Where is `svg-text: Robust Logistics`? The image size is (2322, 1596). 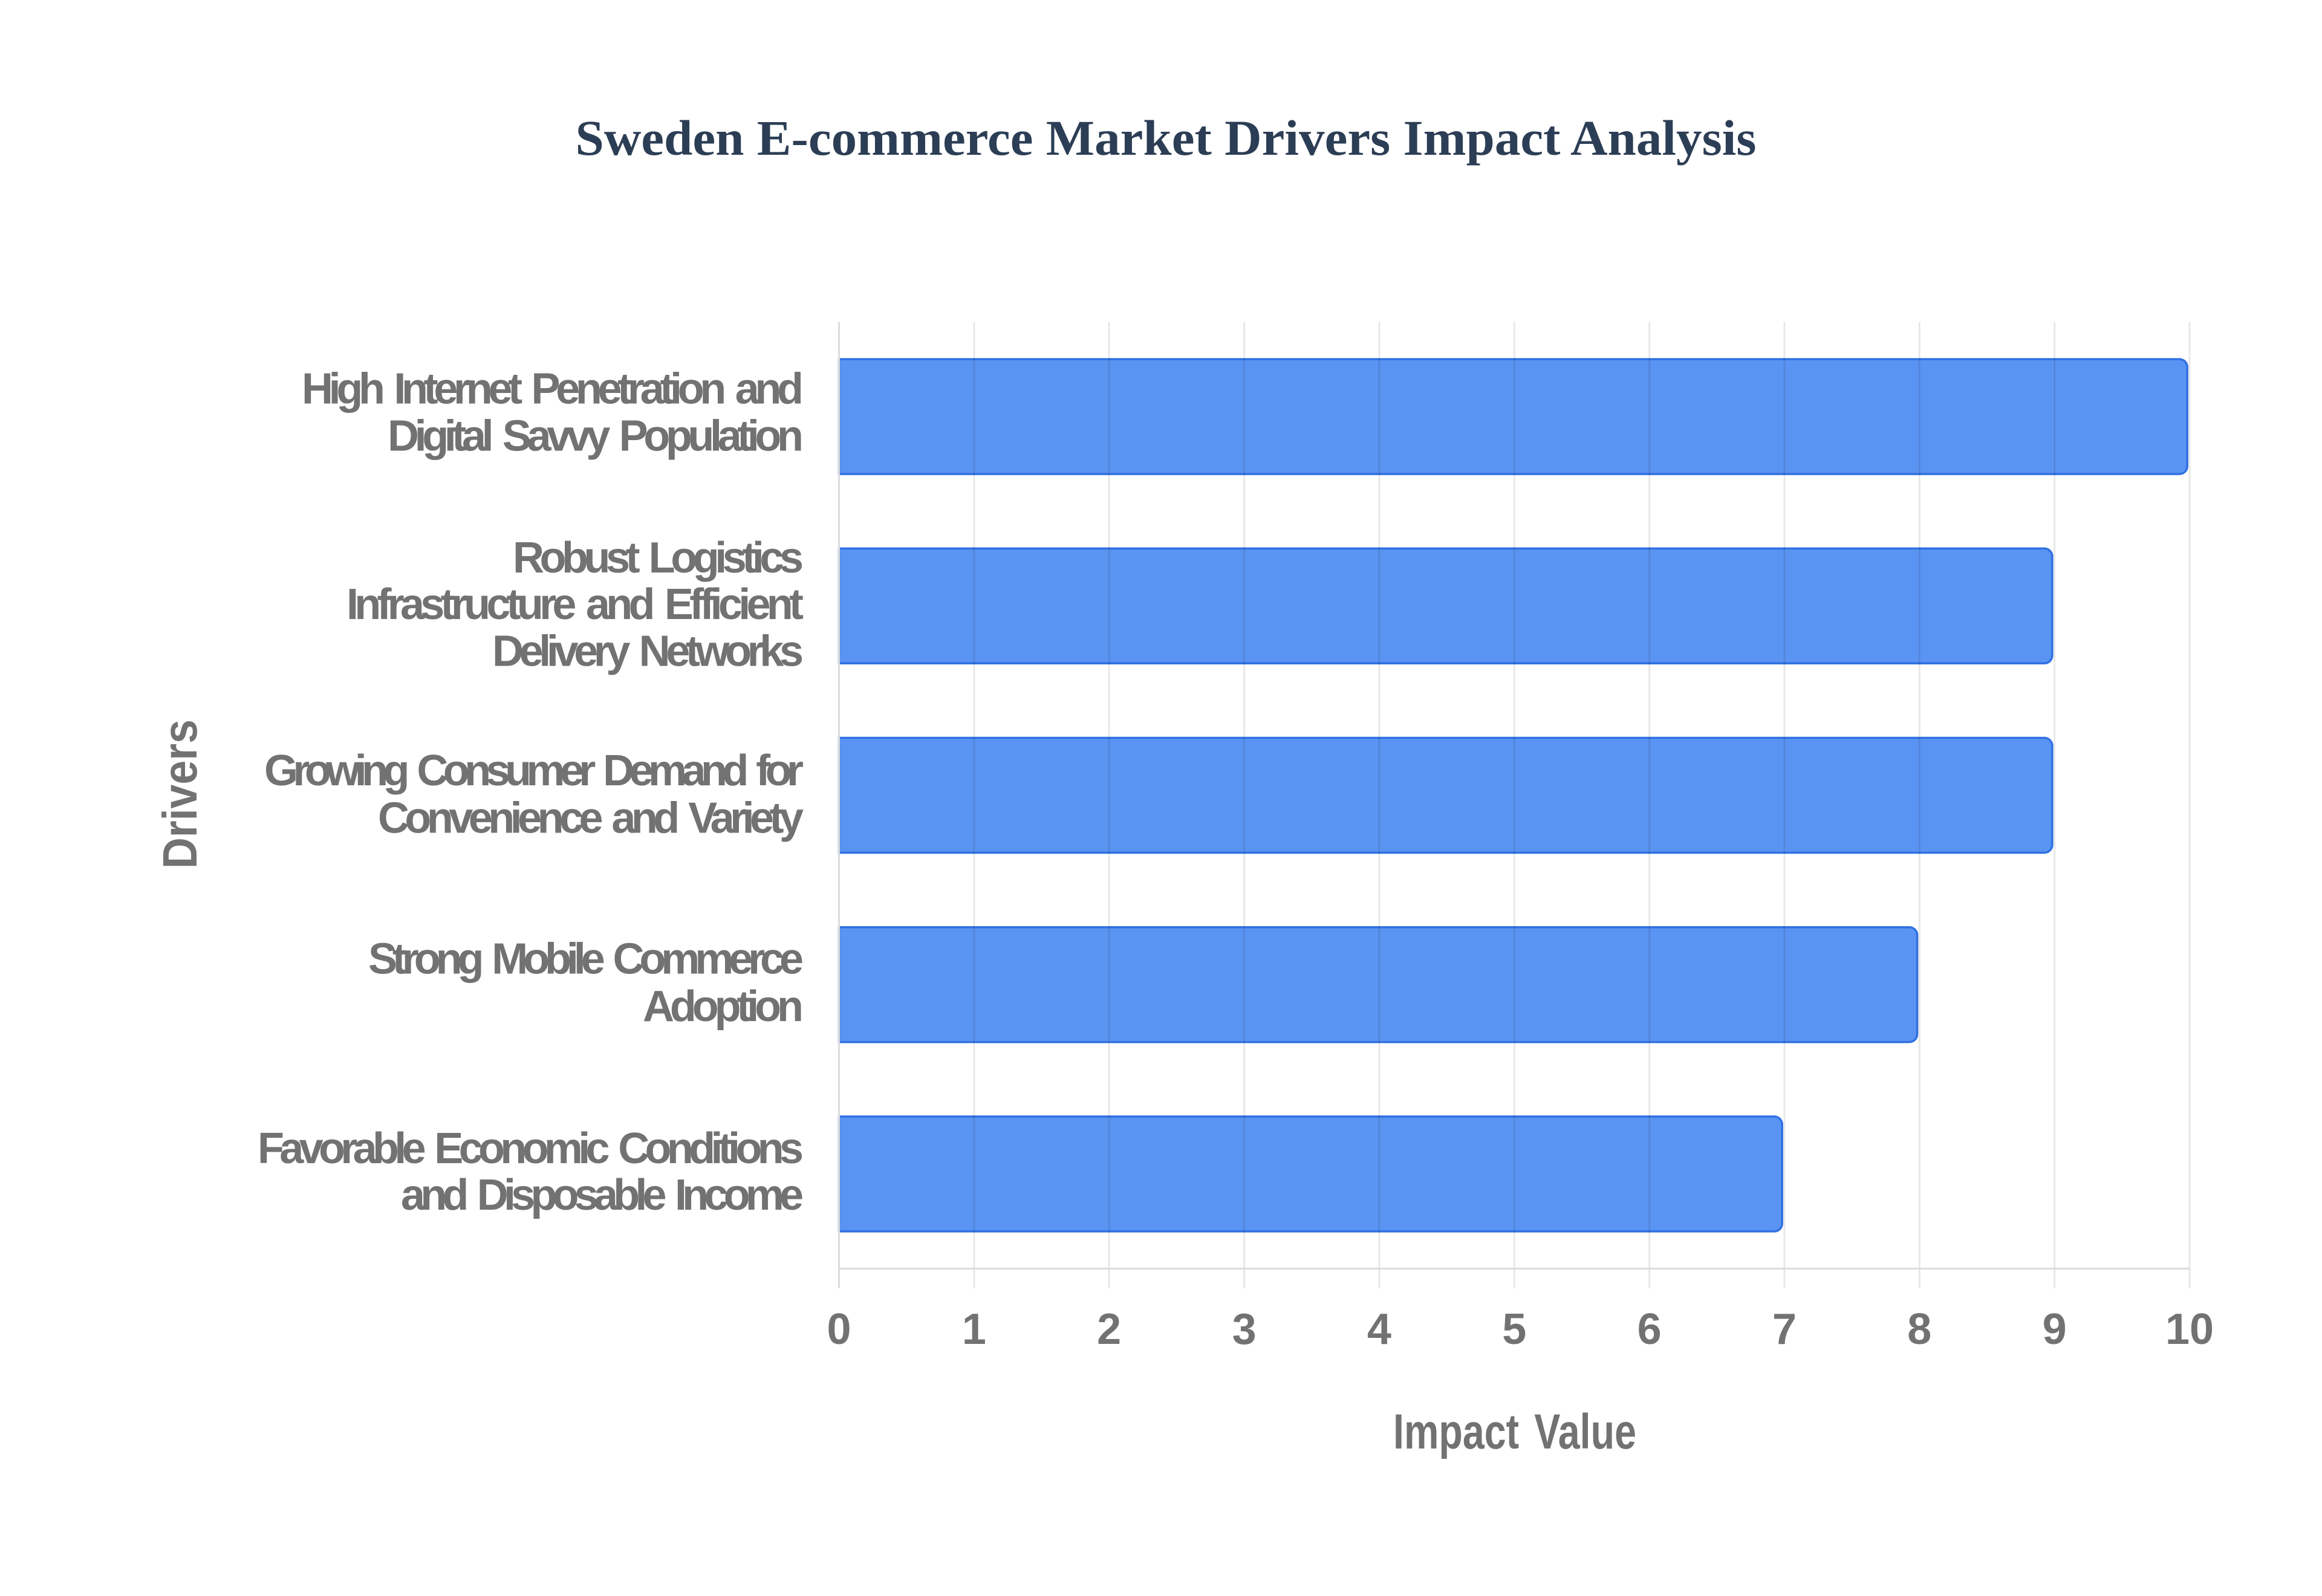 svg-text: Robust Logistics is located at coordinates (658, 558).